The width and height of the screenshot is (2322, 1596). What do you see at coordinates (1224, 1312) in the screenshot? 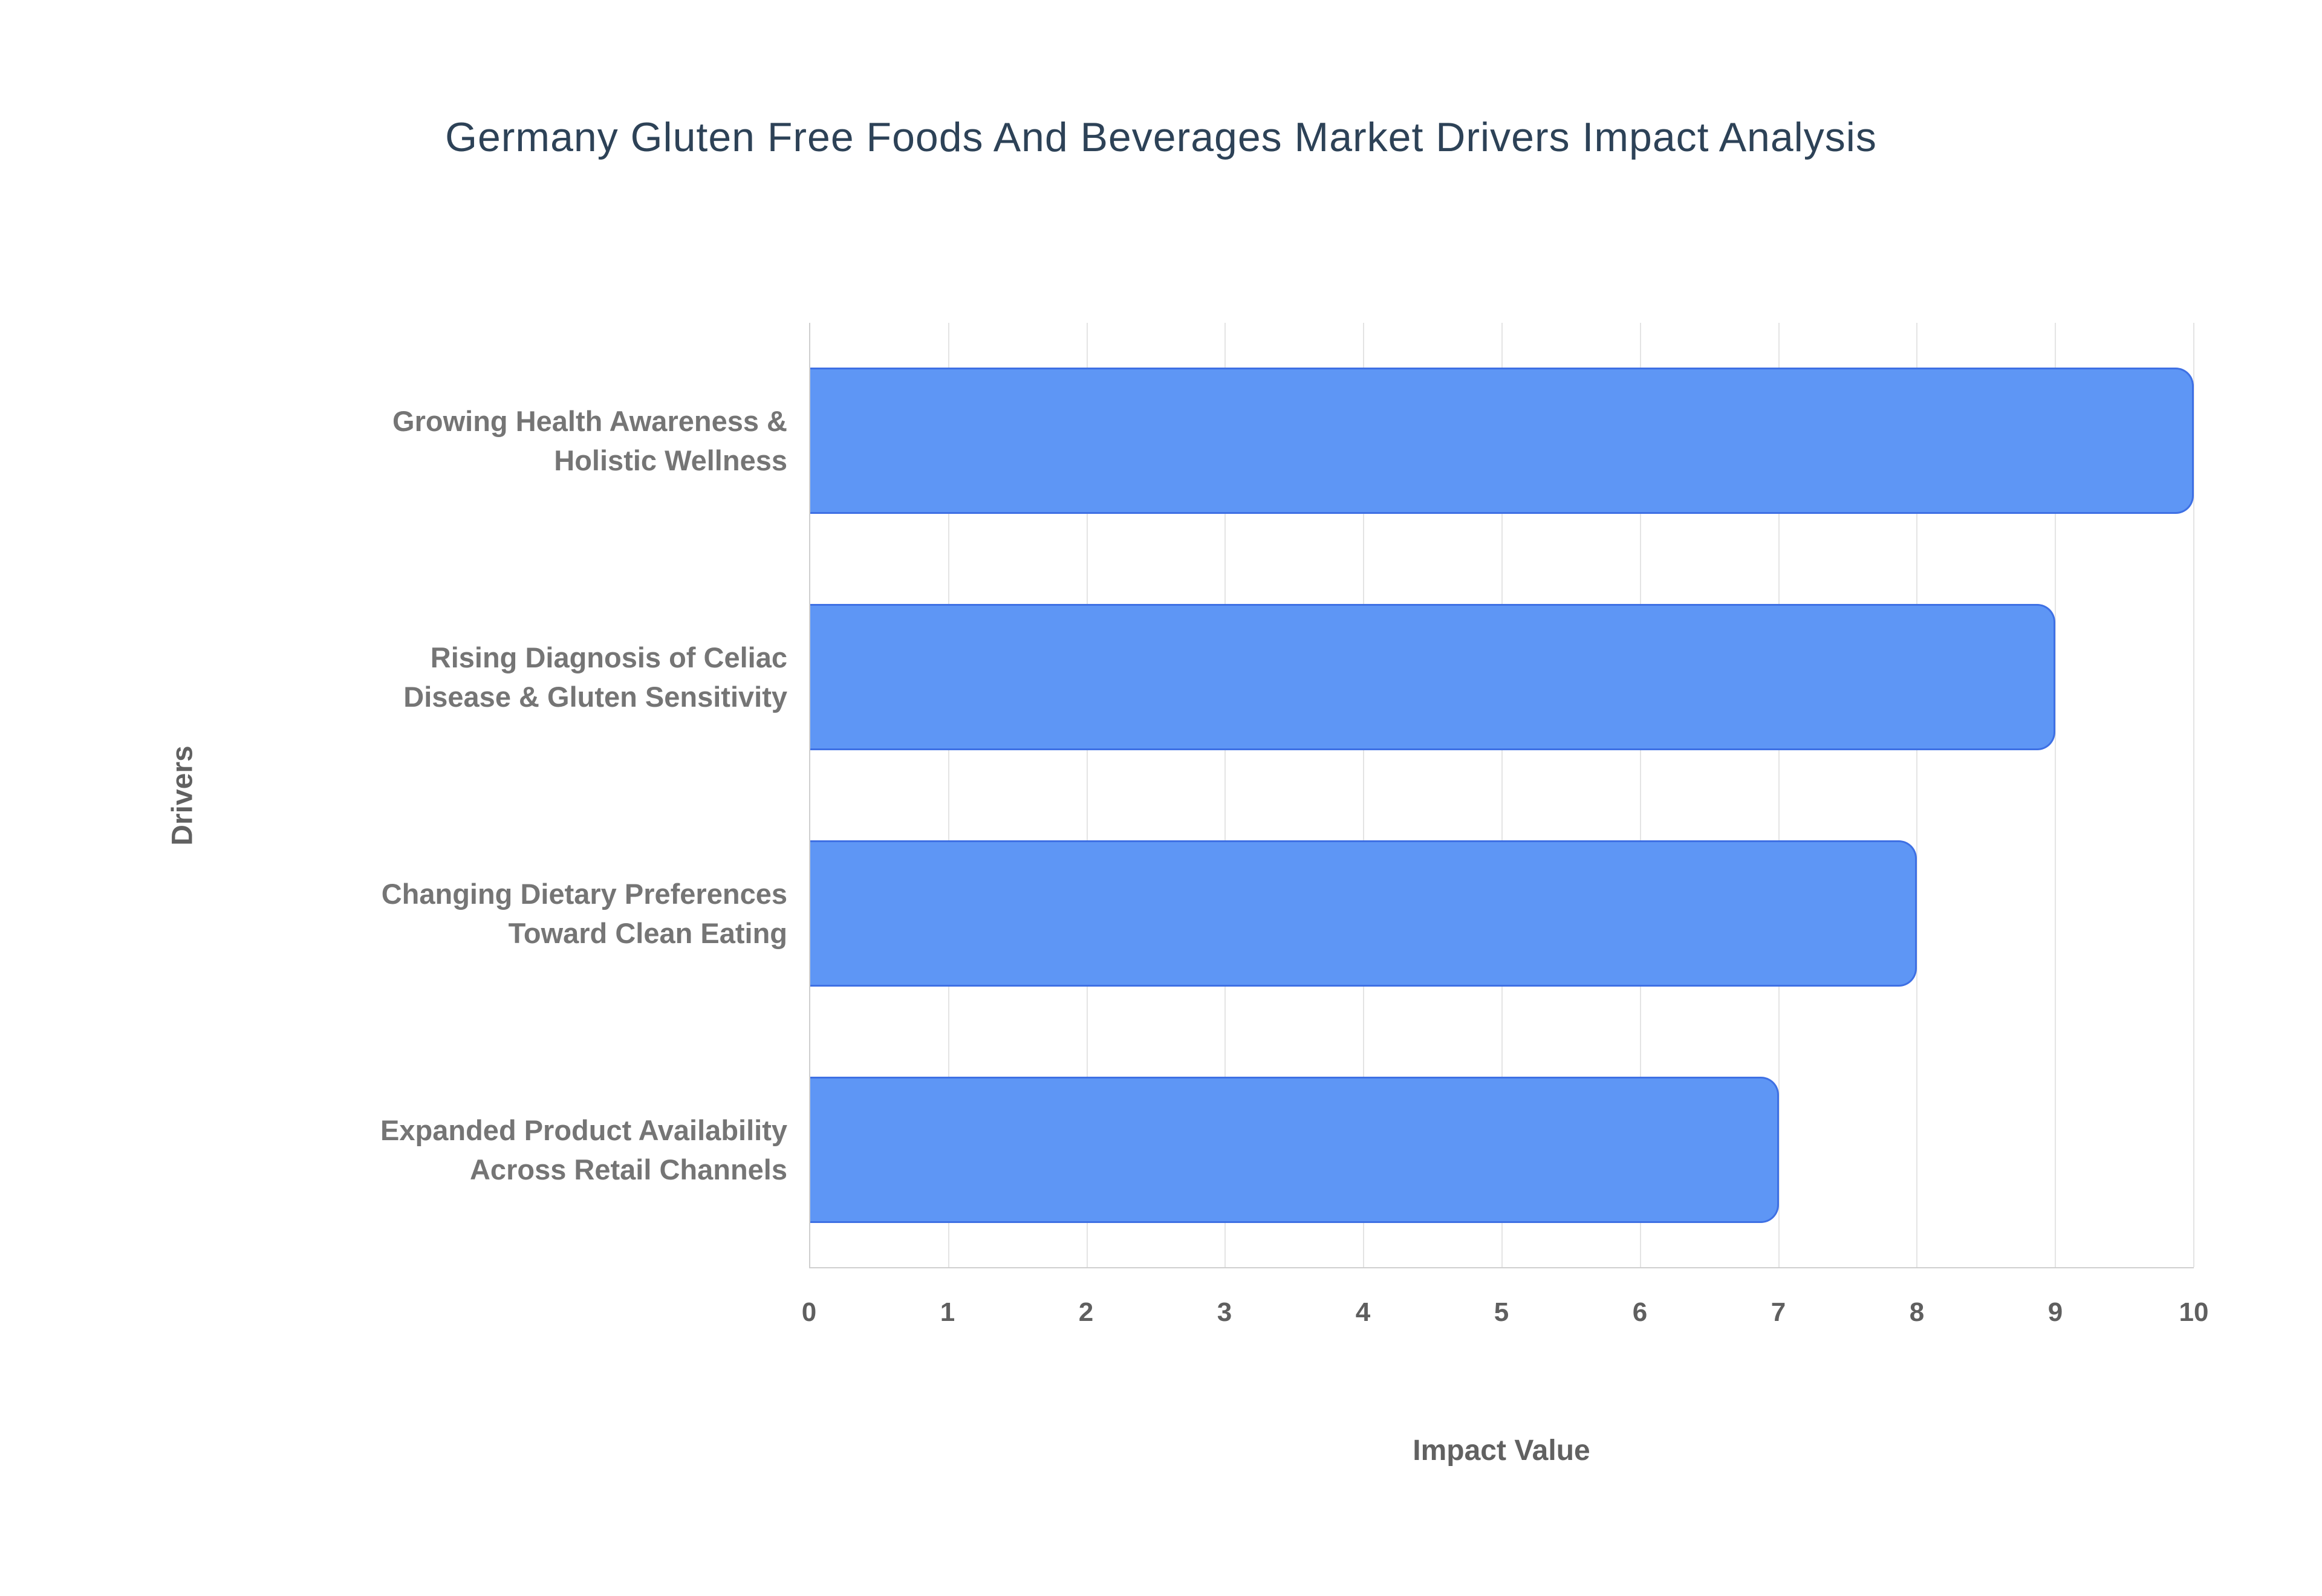
I see `x-tick-label: 3` at bounding box center [1224, 1312].